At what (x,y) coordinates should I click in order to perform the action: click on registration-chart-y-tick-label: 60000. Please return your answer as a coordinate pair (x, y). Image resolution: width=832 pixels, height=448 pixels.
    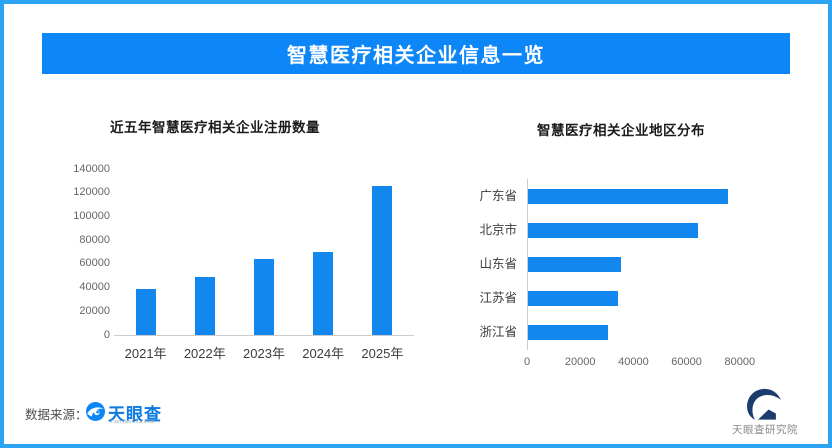
    Looking at the image, I should click on (94, 263).